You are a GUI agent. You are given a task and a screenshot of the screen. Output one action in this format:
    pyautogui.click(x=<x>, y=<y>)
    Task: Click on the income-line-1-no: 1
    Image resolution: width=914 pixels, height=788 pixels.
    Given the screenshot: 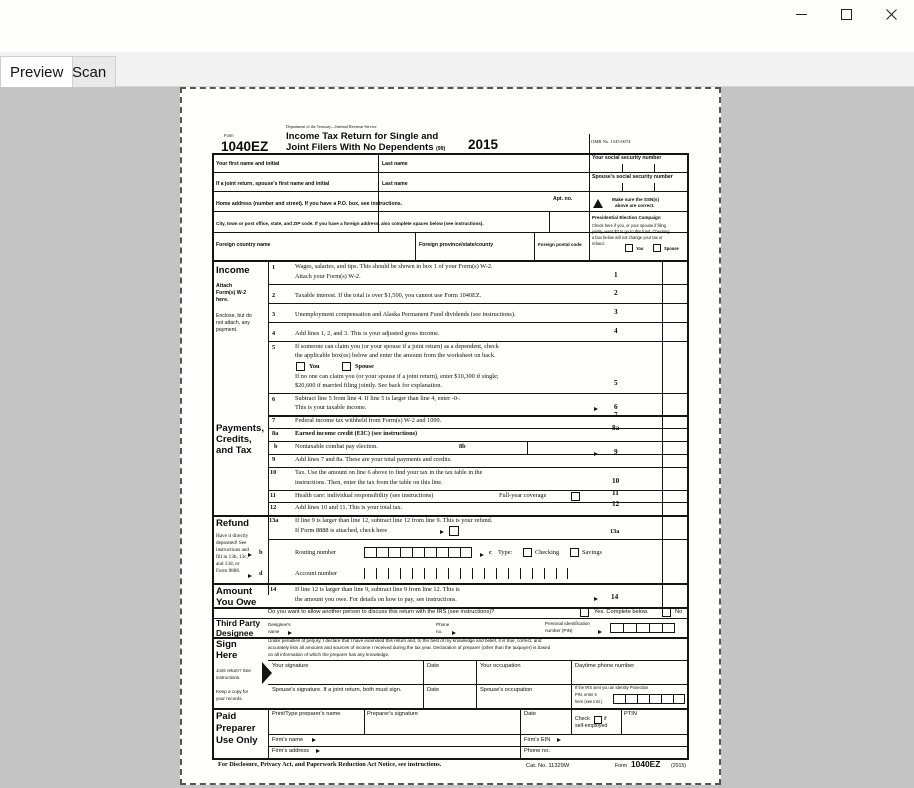 What is the action you would take?
    pyautogui.click(x=274, y=267)
    